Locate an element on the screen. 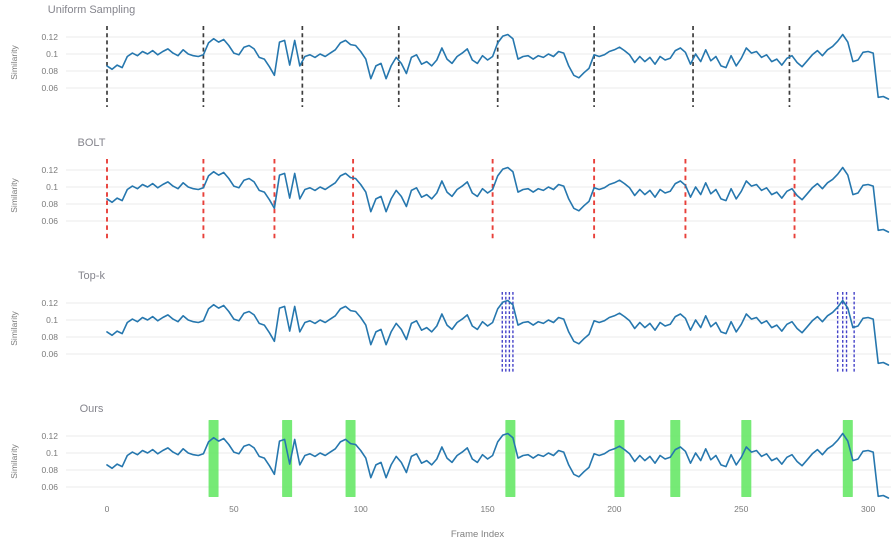 This screenshot has height=543, width=895. topk-plot: 0.06 0.08 0.1 0.12 Similarity is located at coordinates (450, 332).